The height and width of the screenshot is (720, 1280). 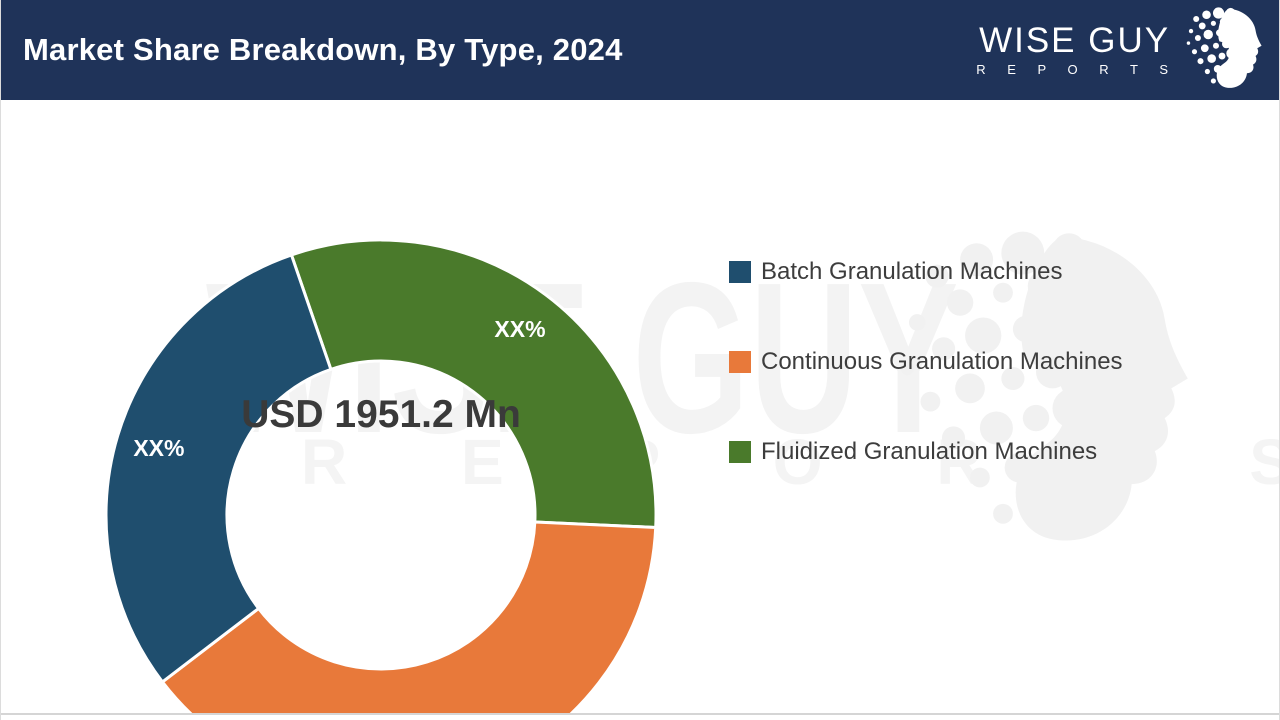 I want to click on donut-center-label: USD 1951.2 Mn, so click(x=381, y=414).